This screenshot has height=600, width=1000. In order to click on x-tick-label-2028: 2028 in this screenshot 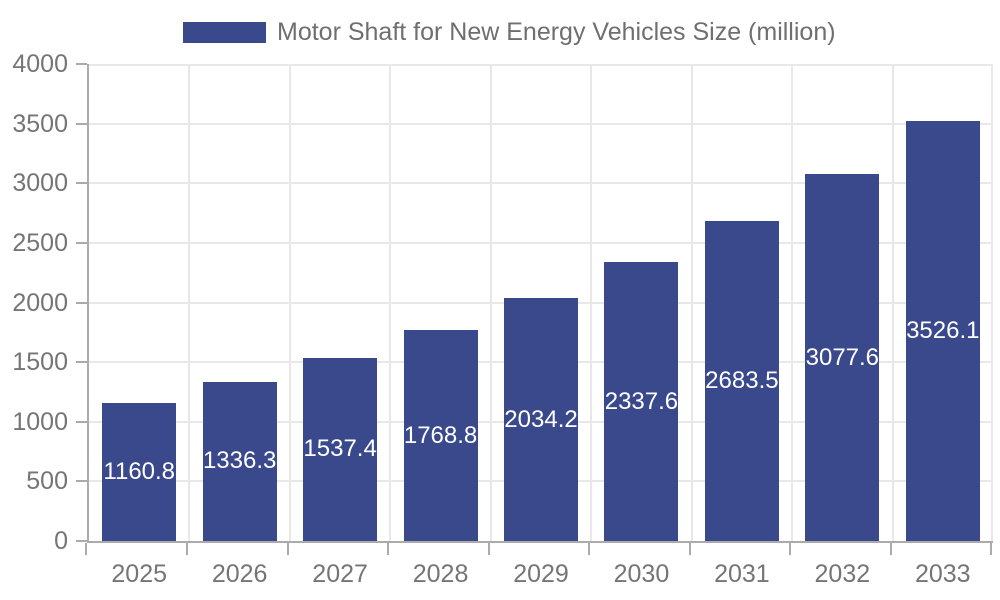, I will do `click(440, 574)`.